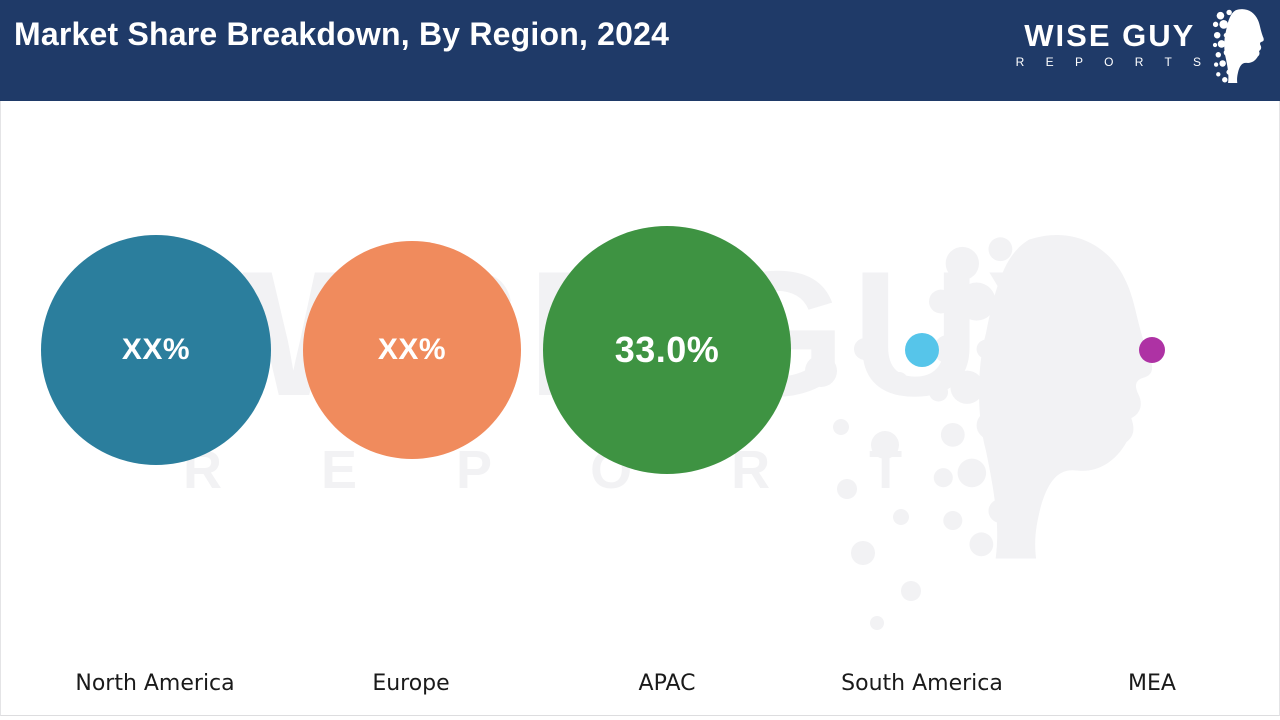  What do you see at coordinates (1240, 45) in the screenshot?
I see `wise-guy-face-icon` at bounding box center [1240, 45].